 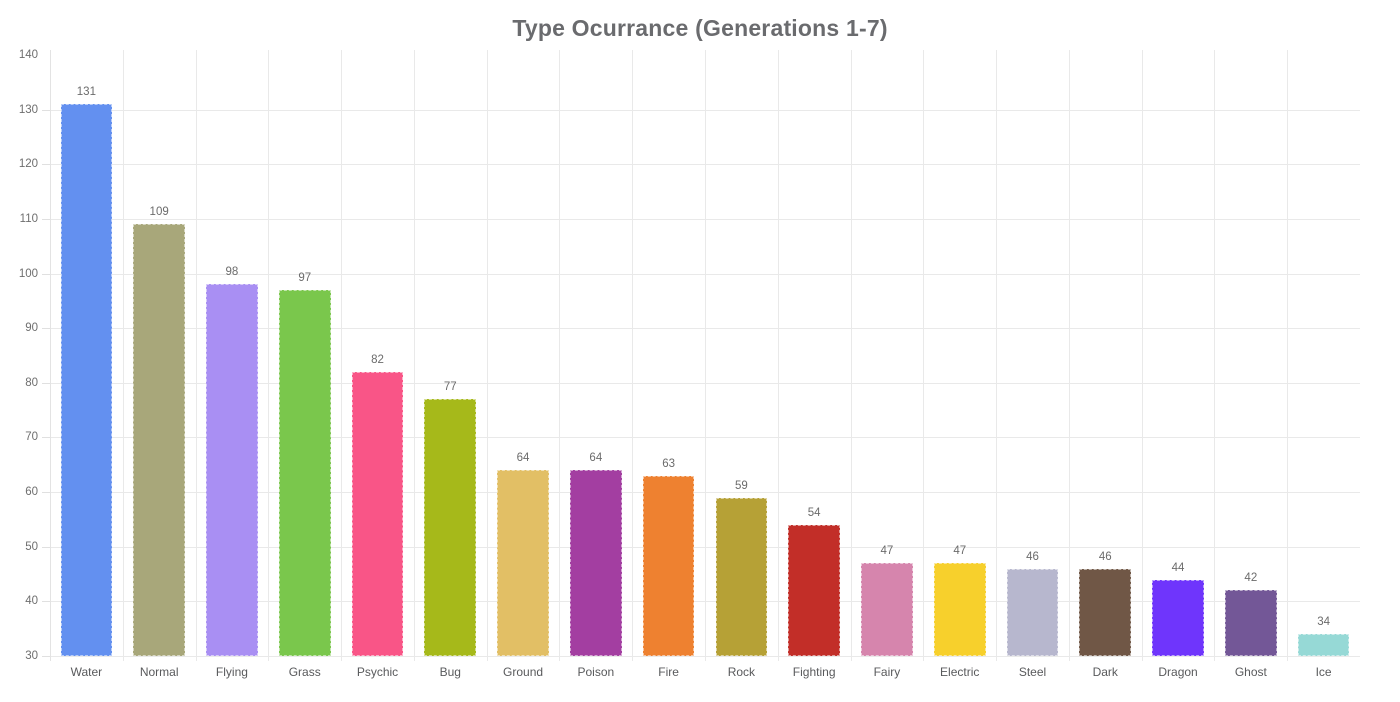 I want to click on y-tick-label: 40, so click(x=31, y=601).